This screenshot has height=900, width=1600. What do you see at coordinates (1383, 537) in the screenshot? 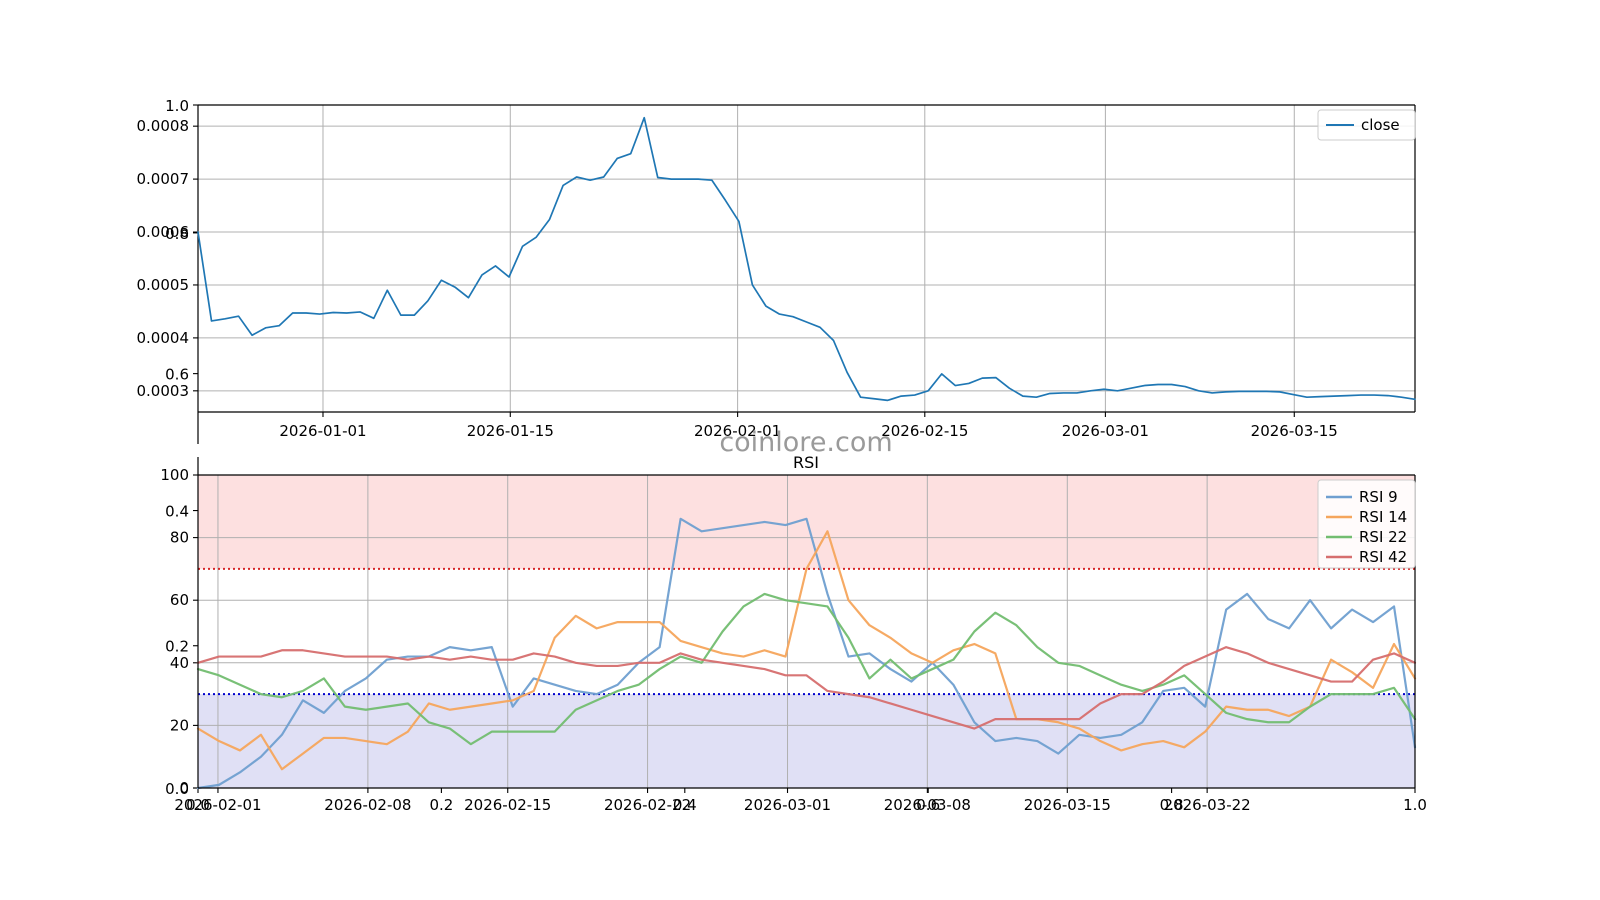
I see `rsi-legend-label-2: RSI 22` at bounding box center [1383, 537].